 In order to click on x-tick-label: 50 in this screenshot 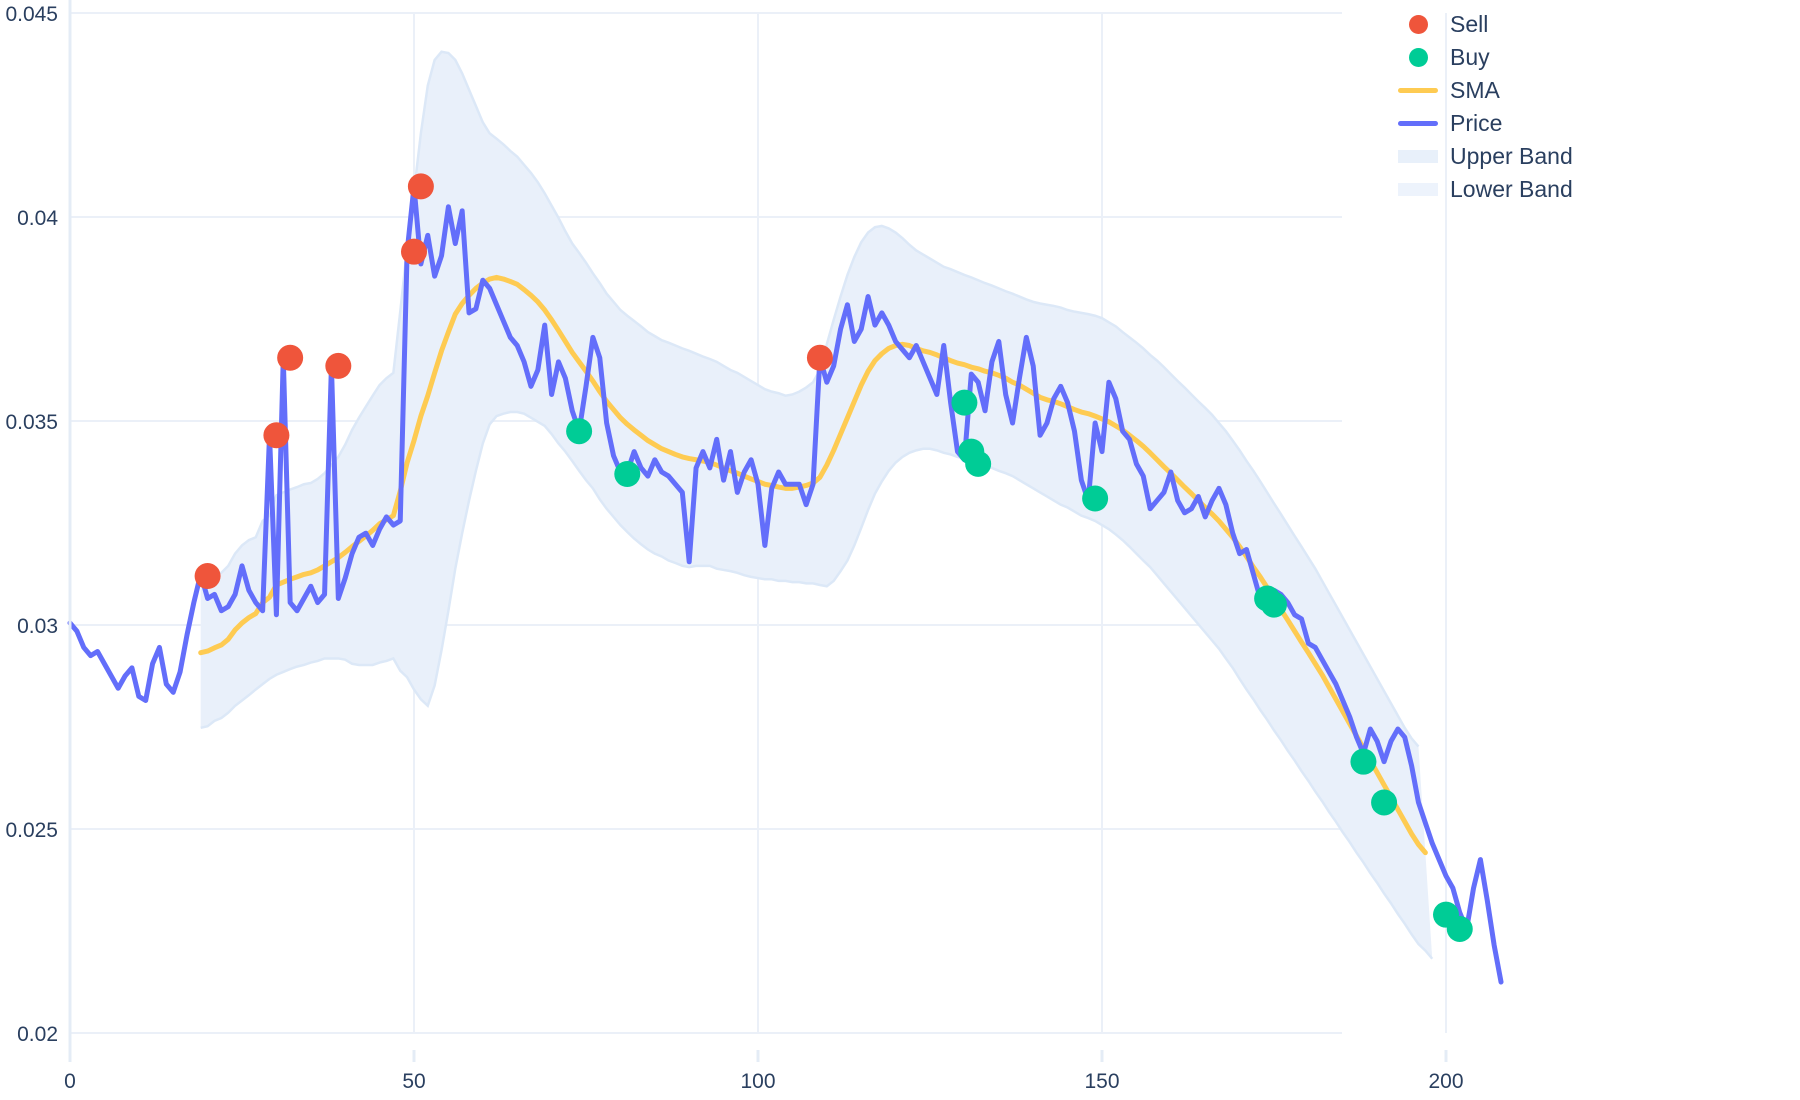, I will do `click(413, 1081)`.